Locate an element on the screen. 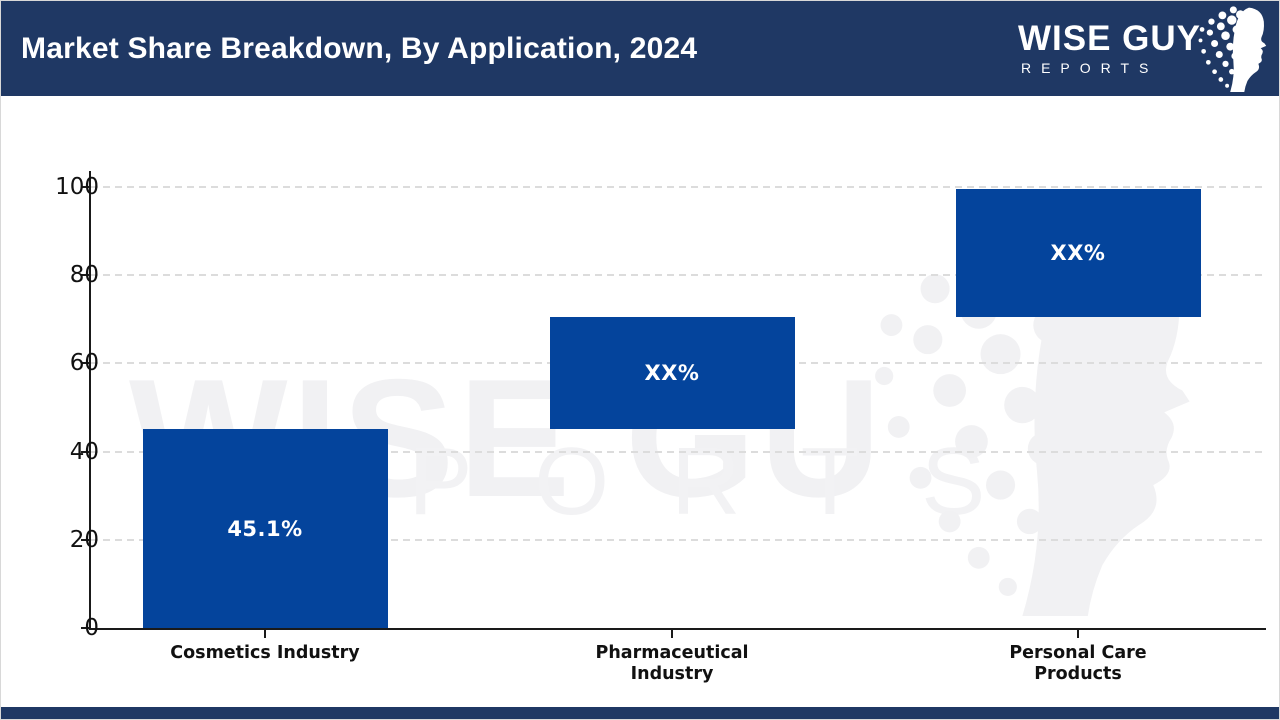 The width and height of the screenshot is (1280, 720). y-tick-label: 20 is located at coordinates (84, 539).